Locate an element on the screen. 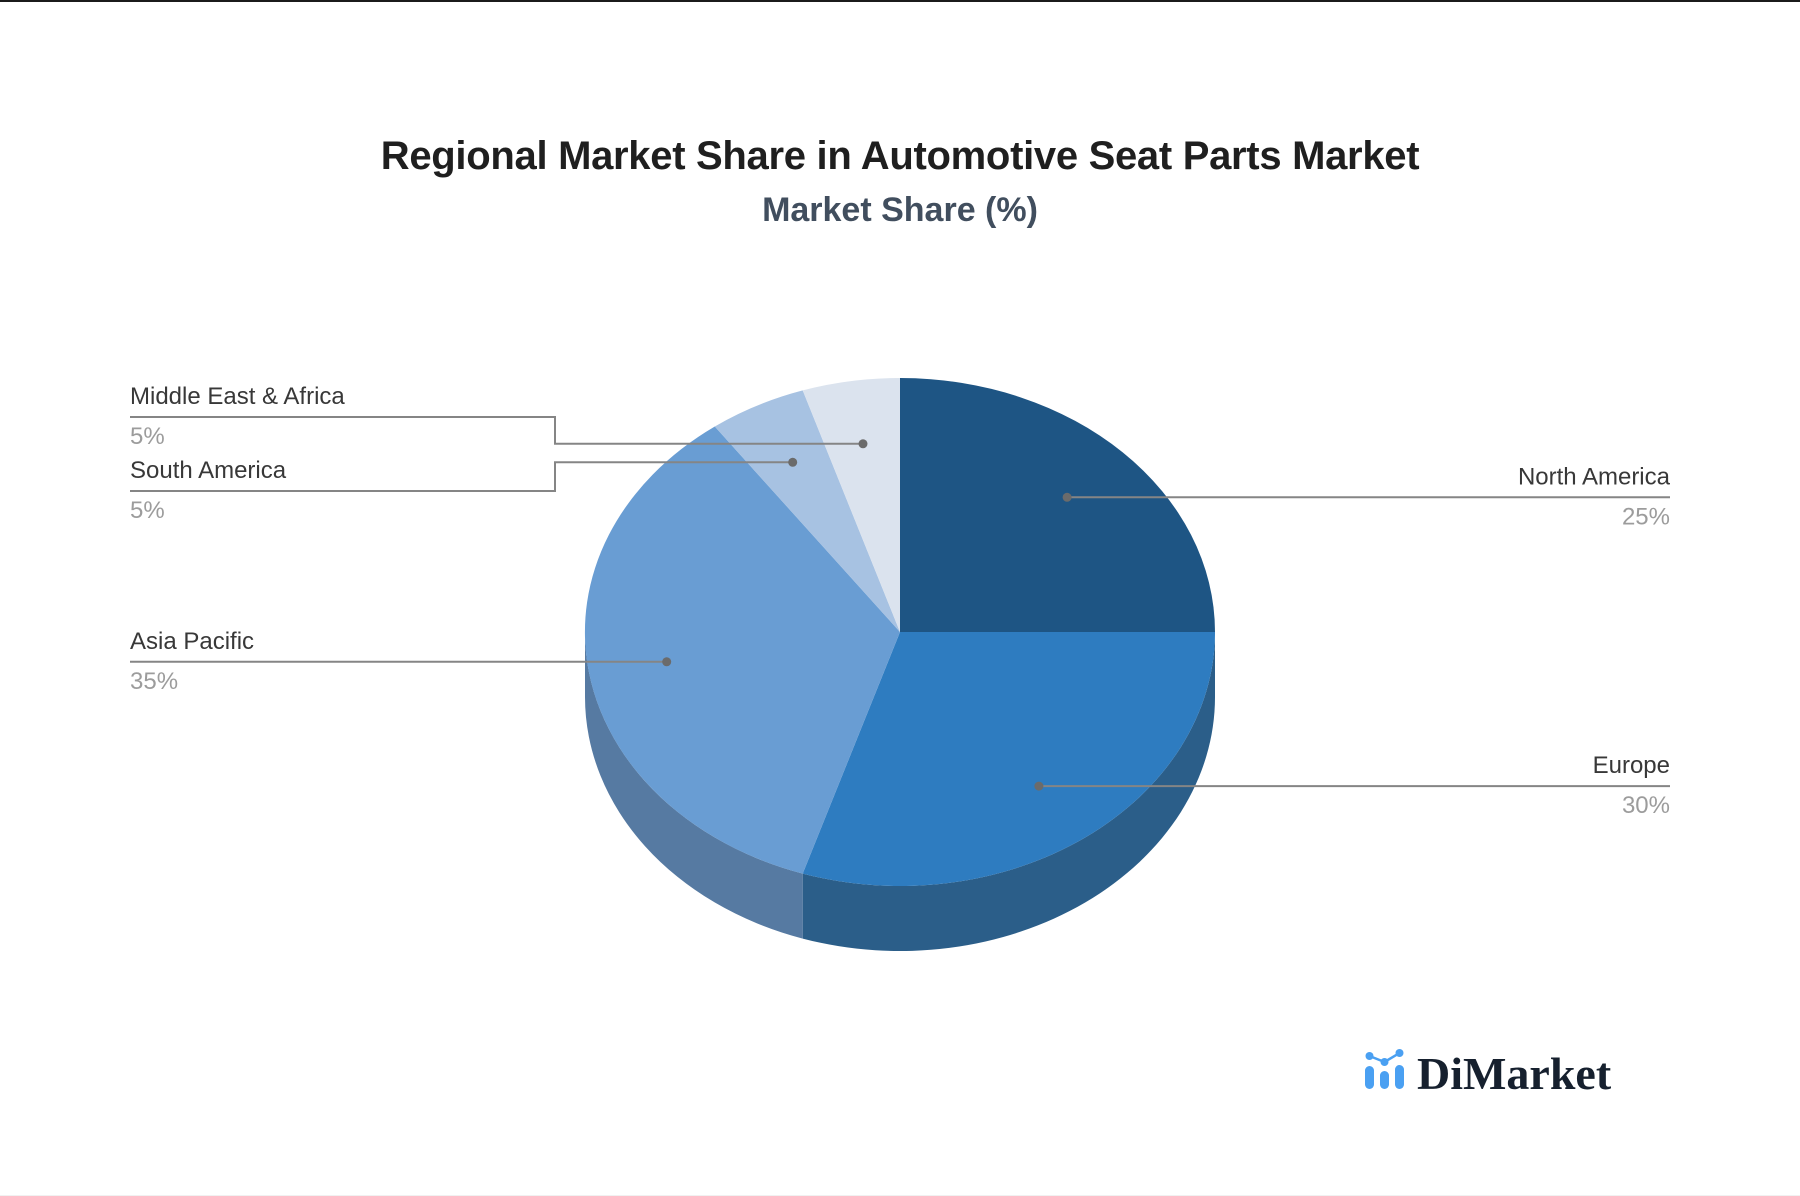 The image size is (1800, 1196). pie-slice-europe is located at coordinates (1008, 759).